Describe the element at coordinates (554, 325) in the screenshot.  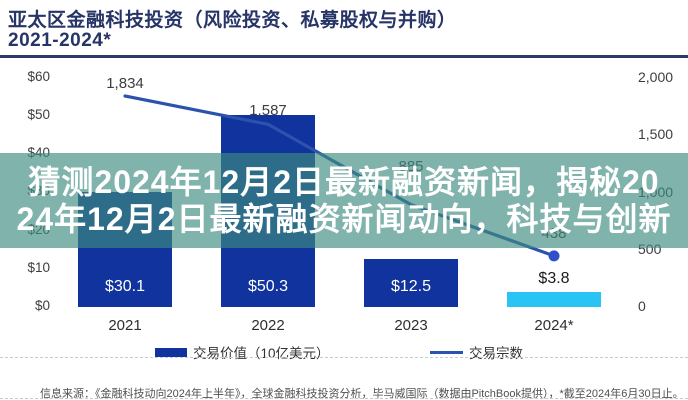
I see `x-axis-label-2024*: 2024*` at that location.